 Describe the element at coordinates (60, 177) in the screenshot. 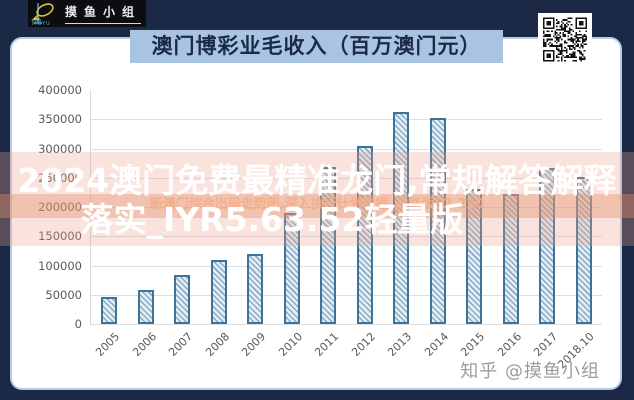

I see `y-axis-tick-label: 250000` at that location.